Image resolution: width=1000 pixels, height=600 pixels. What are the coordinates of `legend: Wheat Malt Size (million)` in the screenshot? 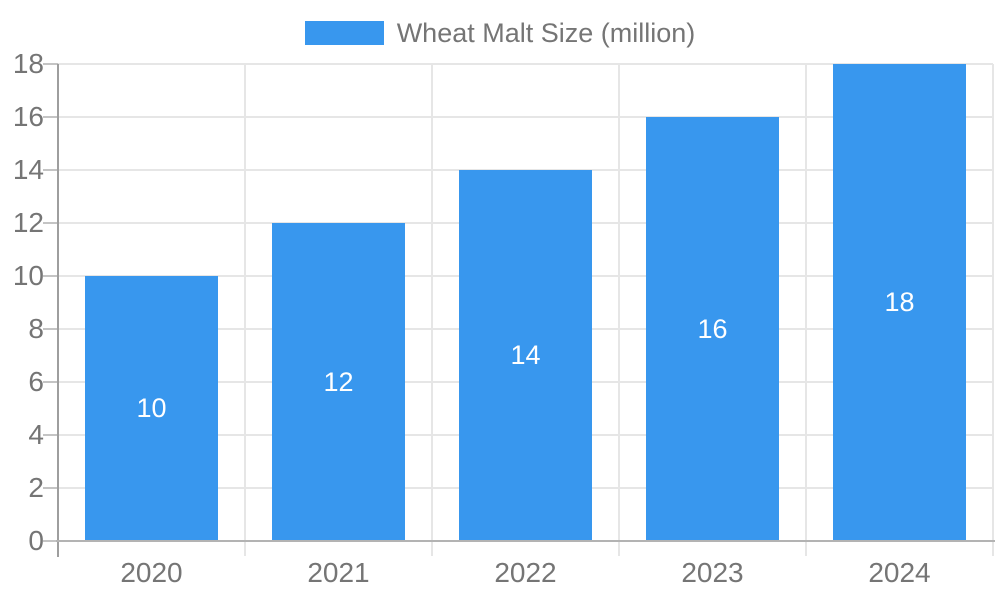 It's located at (500, 33).